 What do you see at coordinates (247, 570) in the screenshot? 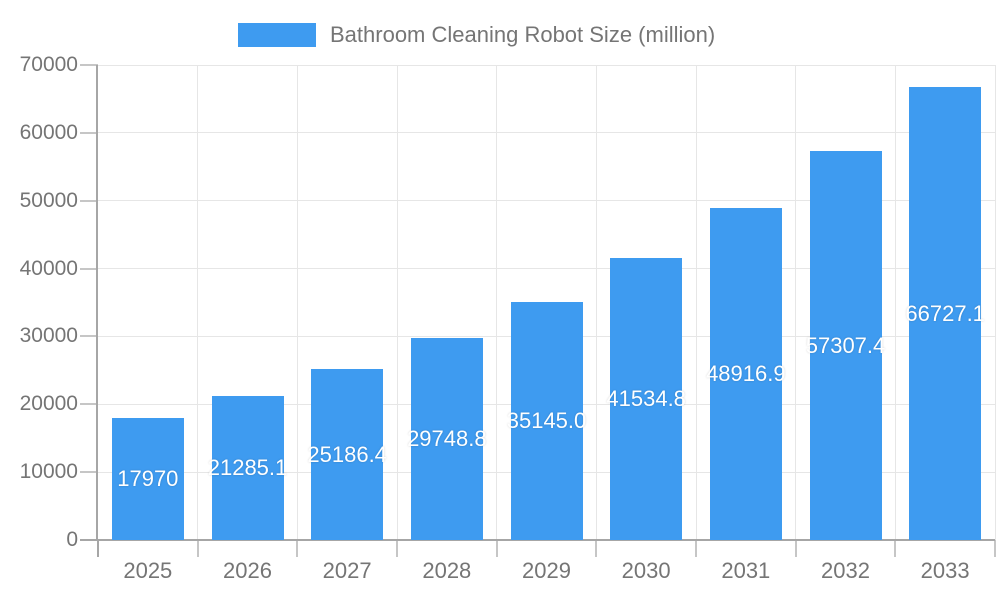
I see `x-axis-label: 2026` at bounding box center [247, 570].